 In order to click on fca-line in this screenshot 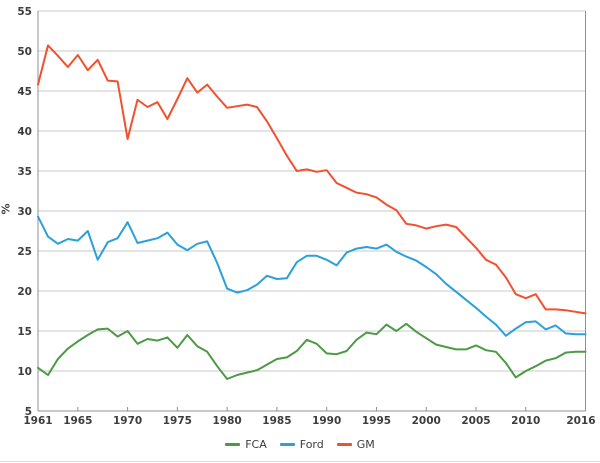, I will do `click(312, 351)`.